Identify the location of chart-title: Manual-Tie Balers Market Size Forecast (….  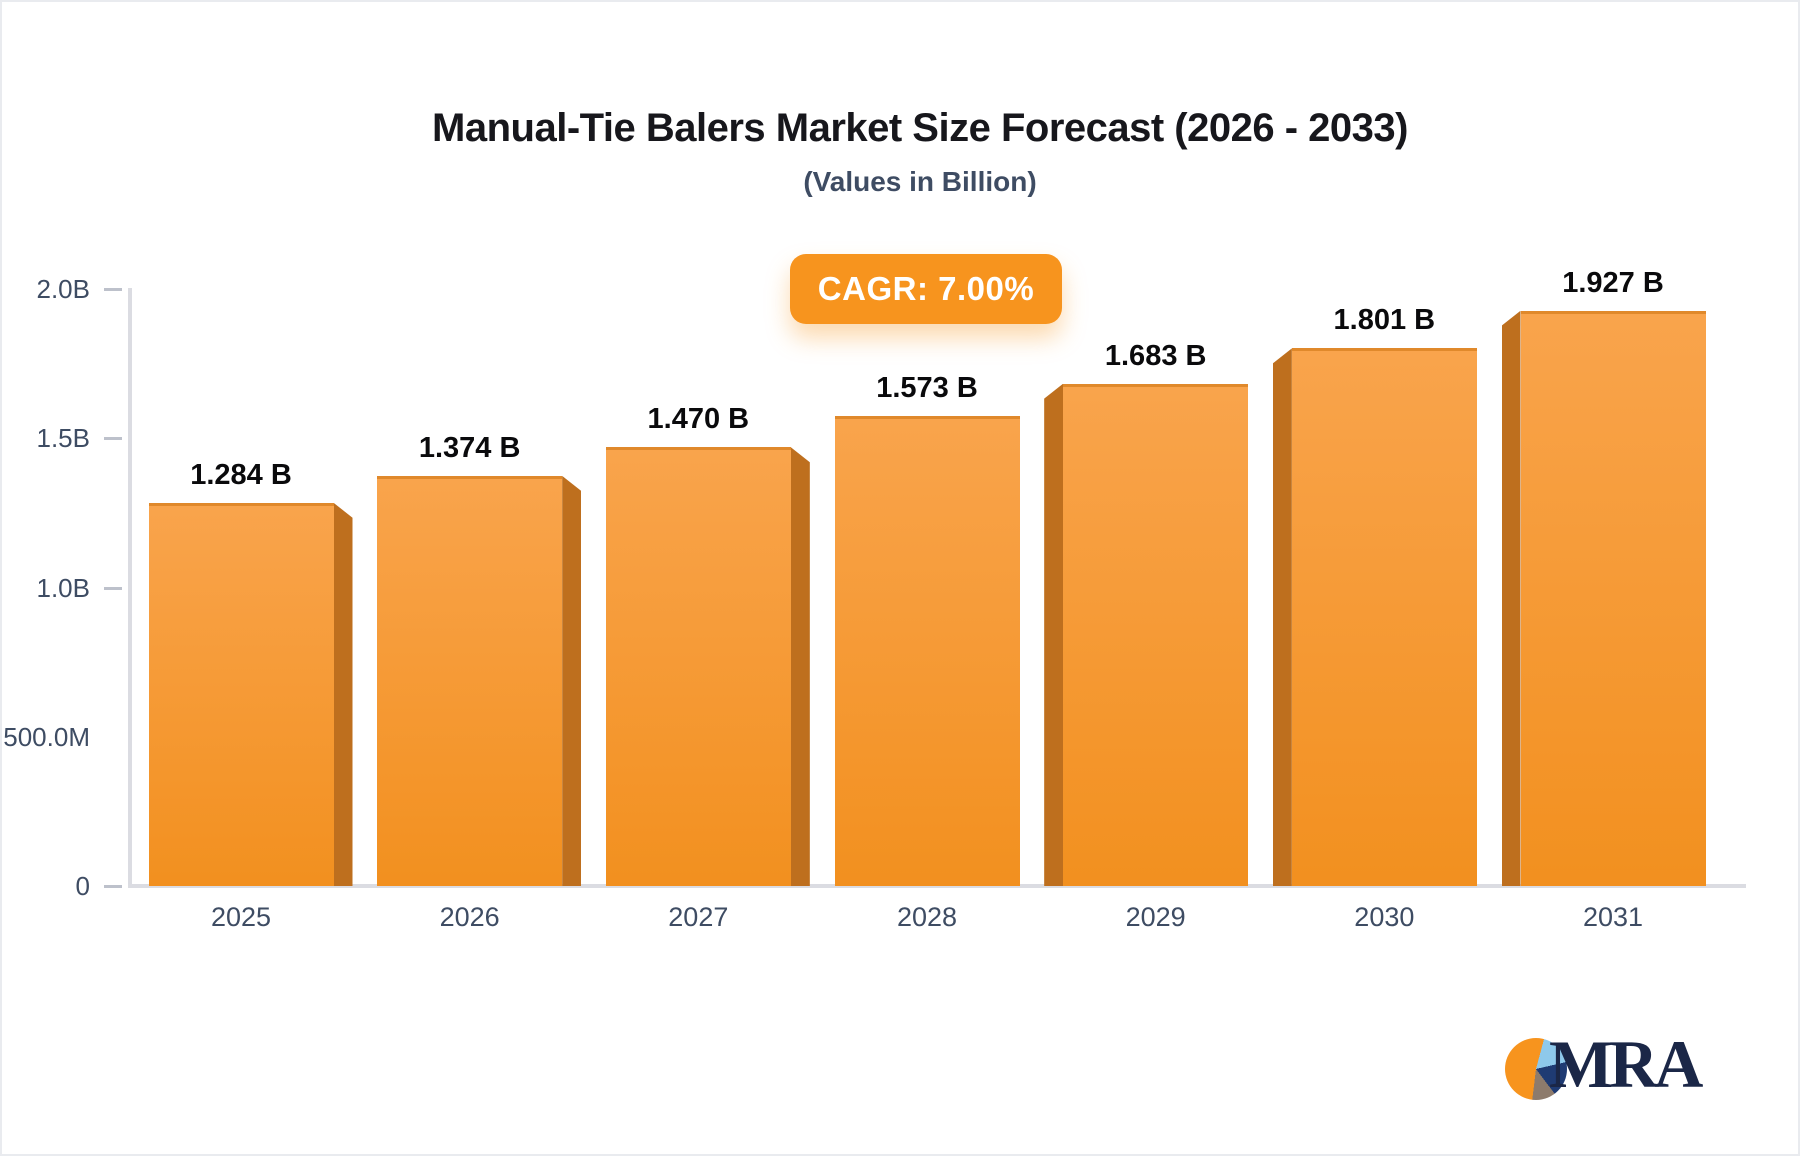
(920, 128).